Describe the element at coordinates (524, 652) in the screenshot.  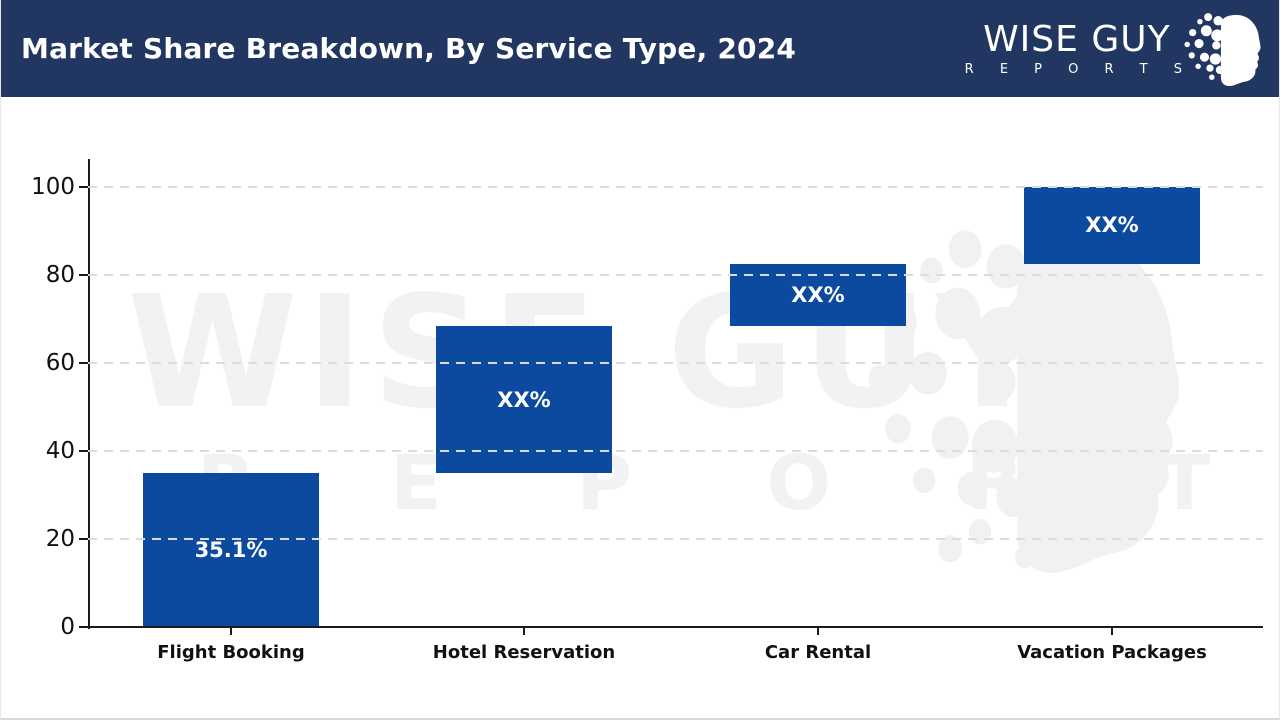
I see `category-label-hotel-reservation: Hotel Reservation` at that location.